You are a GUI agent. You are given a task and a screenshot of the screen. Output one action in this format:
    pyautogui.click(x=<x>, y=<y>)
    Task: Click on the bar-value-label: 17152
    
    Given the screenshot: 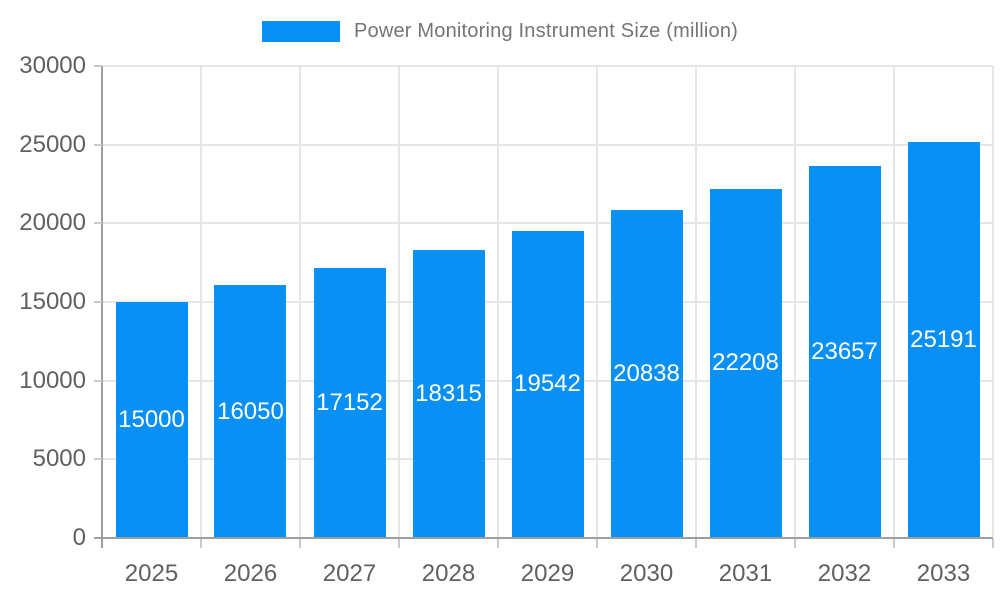 What is the action you would take?
    pyautogui.click(x=349, y=403)
    